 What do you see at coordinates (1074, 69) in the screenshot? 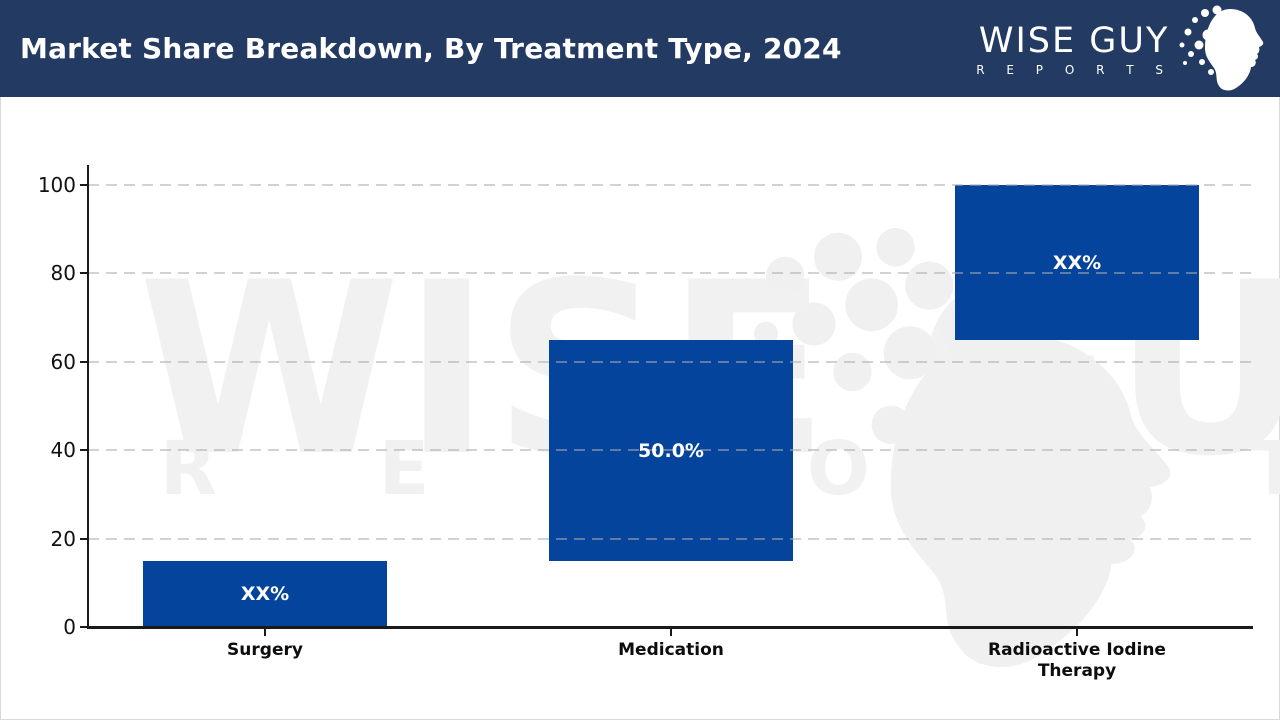
I see `brand-subtitle: R E P O R T S` at bounding box center [1074, 69].